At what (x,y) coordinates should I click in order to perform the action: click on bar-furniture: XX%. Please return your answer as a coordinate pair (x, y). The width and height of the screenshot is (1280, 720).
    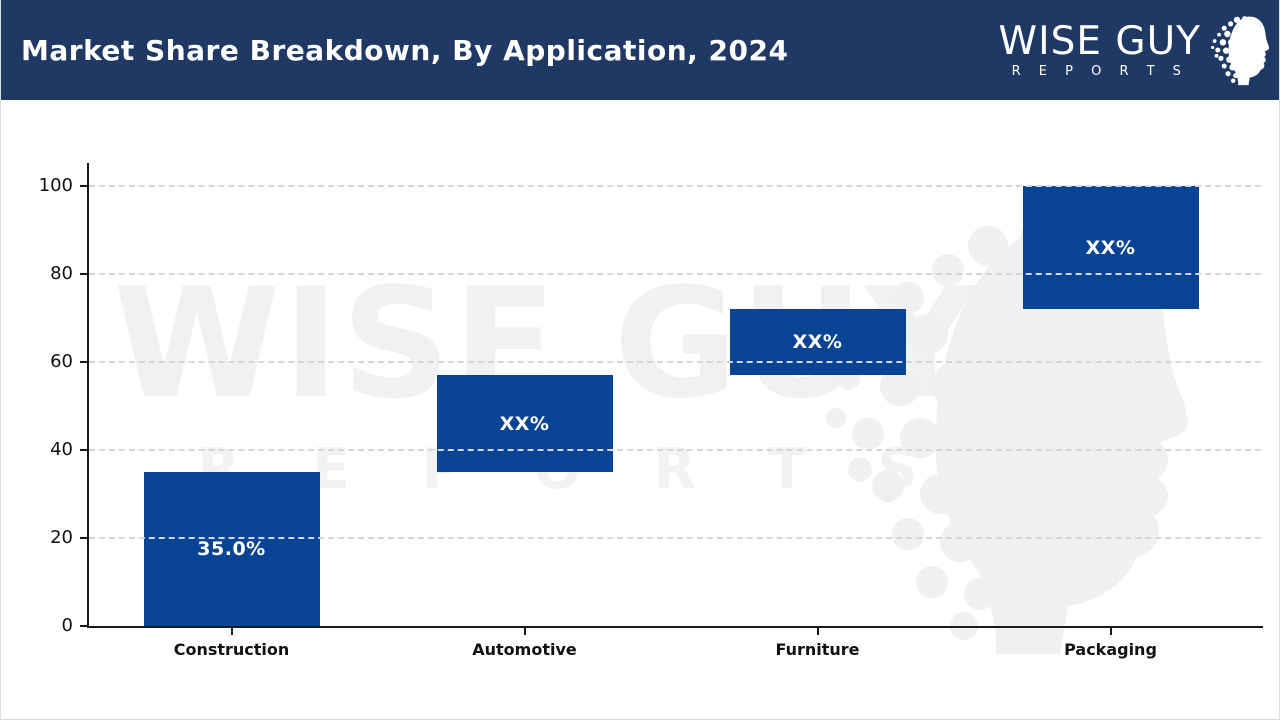
    Looking at the image, I should click on (817, 342).